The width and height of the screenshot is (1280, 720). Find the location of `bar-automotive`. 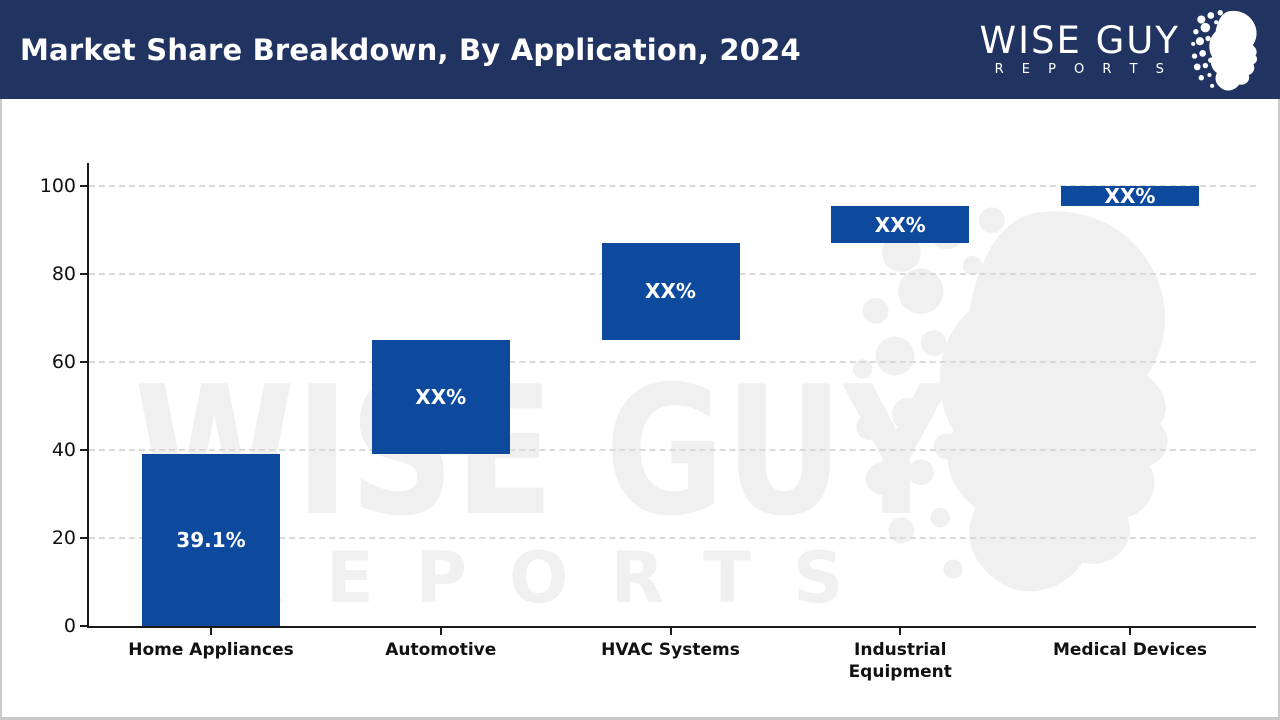

bar-automotive is located at coordinates (440, 396).